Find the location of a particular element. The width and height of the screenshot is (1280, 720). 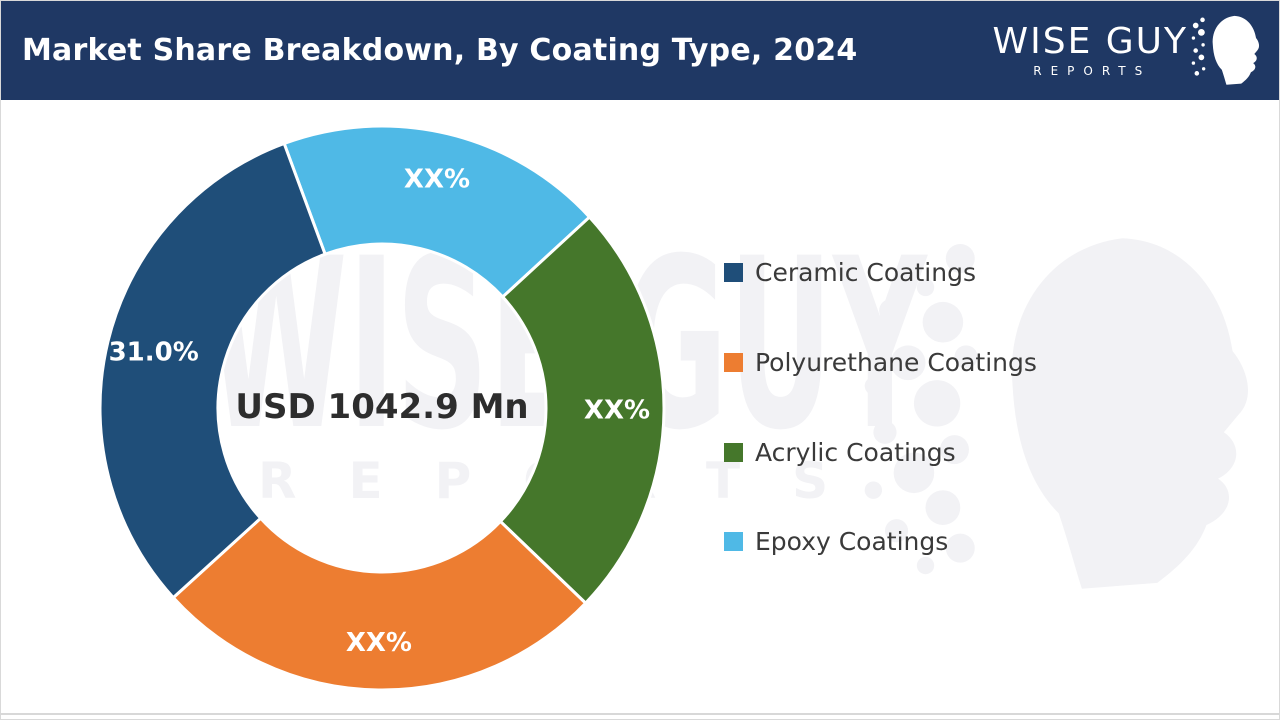

legend-item-label: Acrylic Coatings is located at coordinates (855, 452).